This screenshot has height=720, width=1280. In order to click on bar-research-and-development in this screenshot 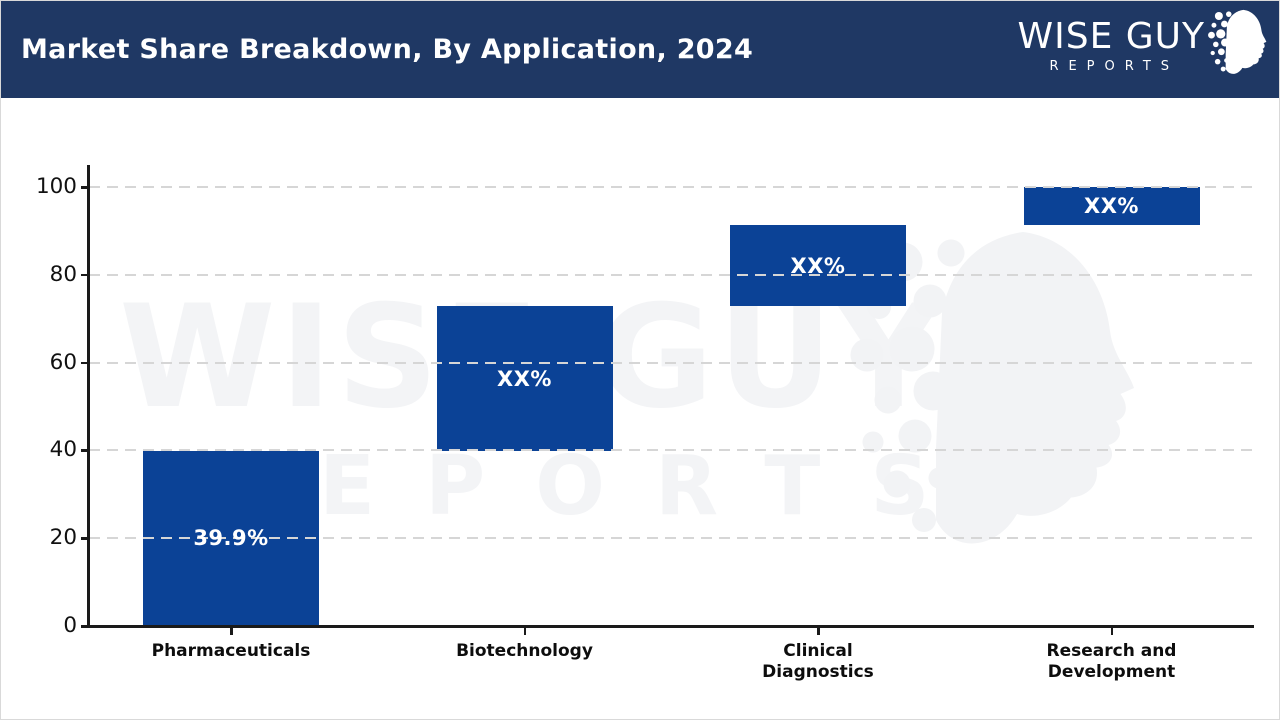, I will do `click(1111, 206)`.